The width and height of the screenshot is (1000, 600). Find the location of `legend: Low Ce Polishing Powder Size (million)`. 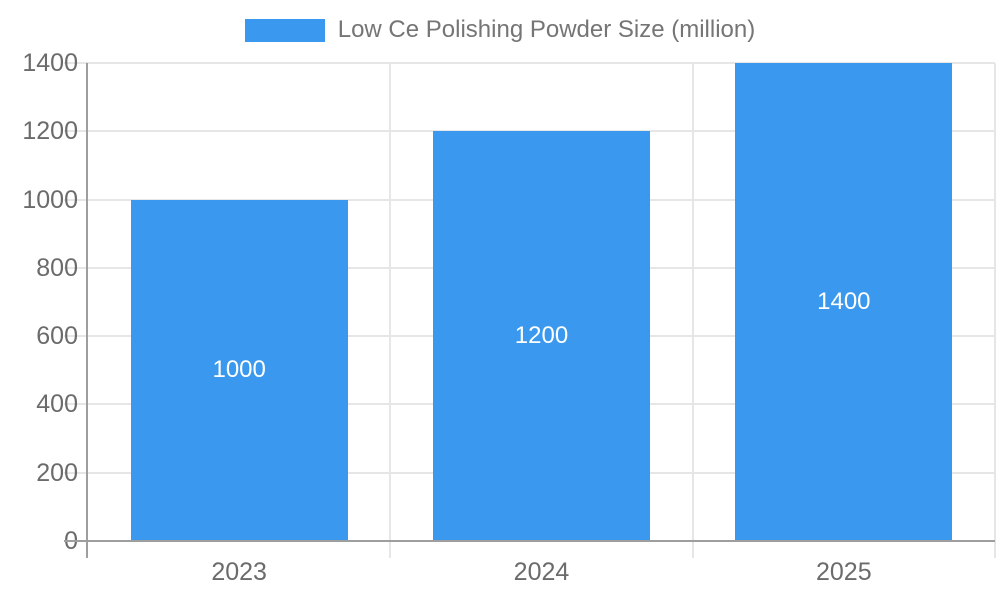

legend: Low Ce Polishing Powder Size (million) is located at coordinates (500, 30).